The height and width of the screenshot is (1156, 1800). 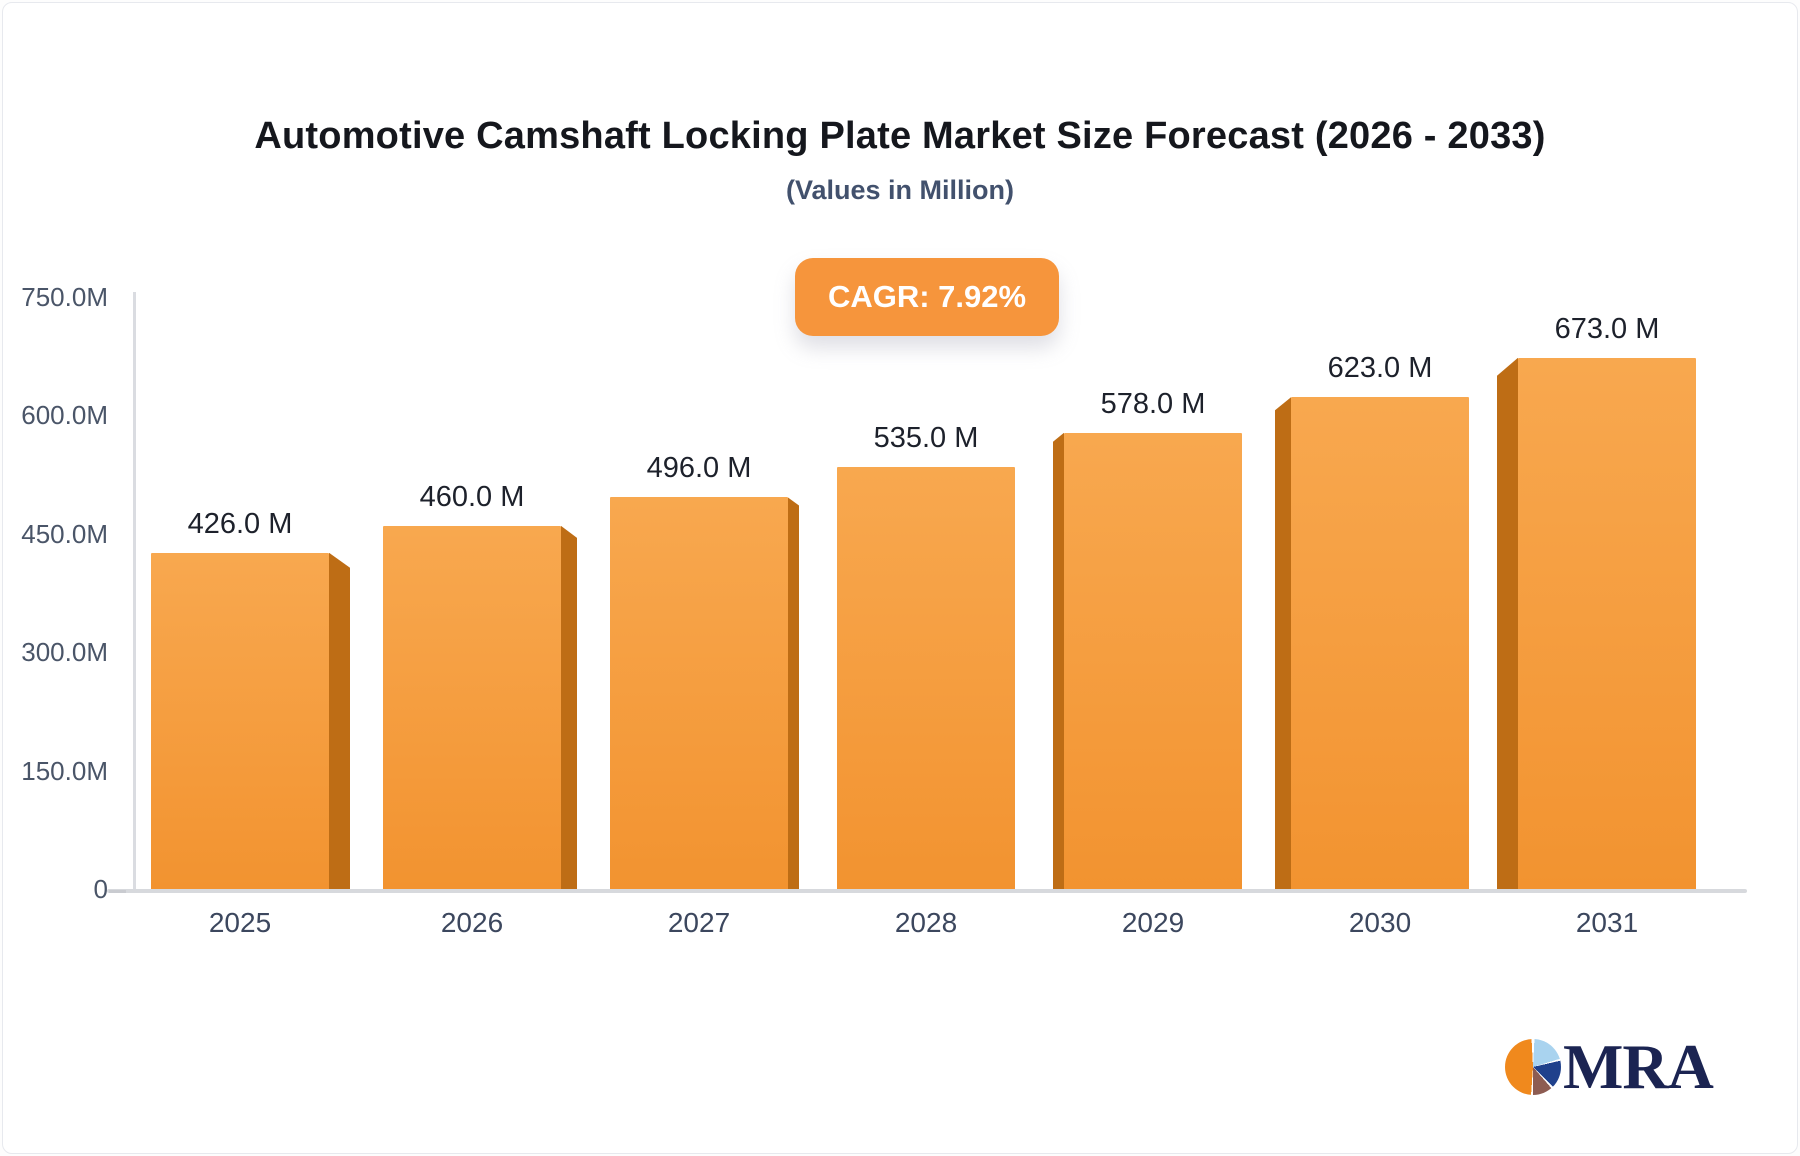 I want to click on y-tick-label: 150.0M, so click(x=64, y=770).